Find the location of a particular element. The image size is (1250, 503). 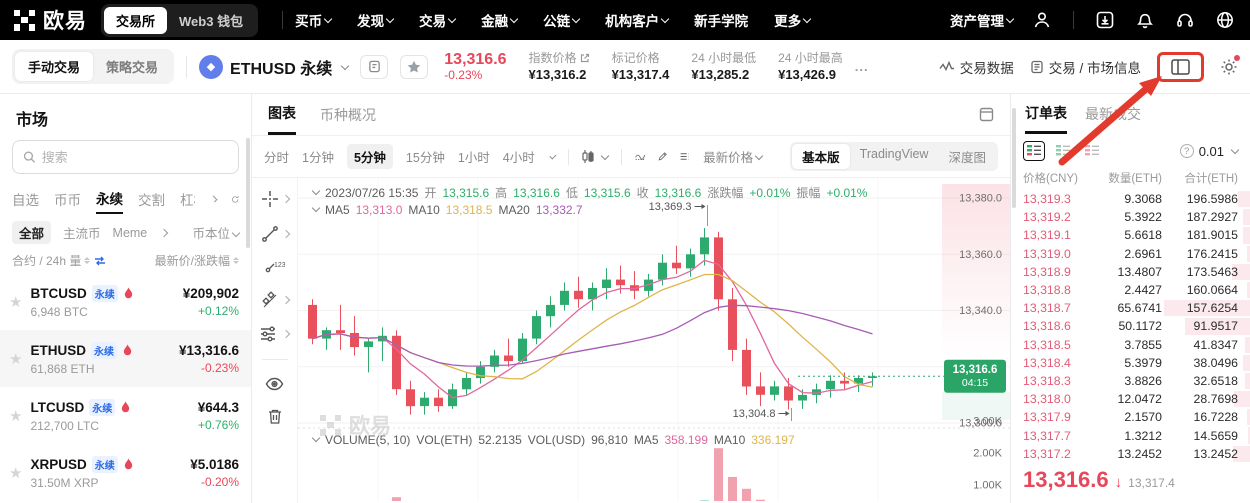

trade-mode-1: 策略交易 is located at coordinates (132, 67).